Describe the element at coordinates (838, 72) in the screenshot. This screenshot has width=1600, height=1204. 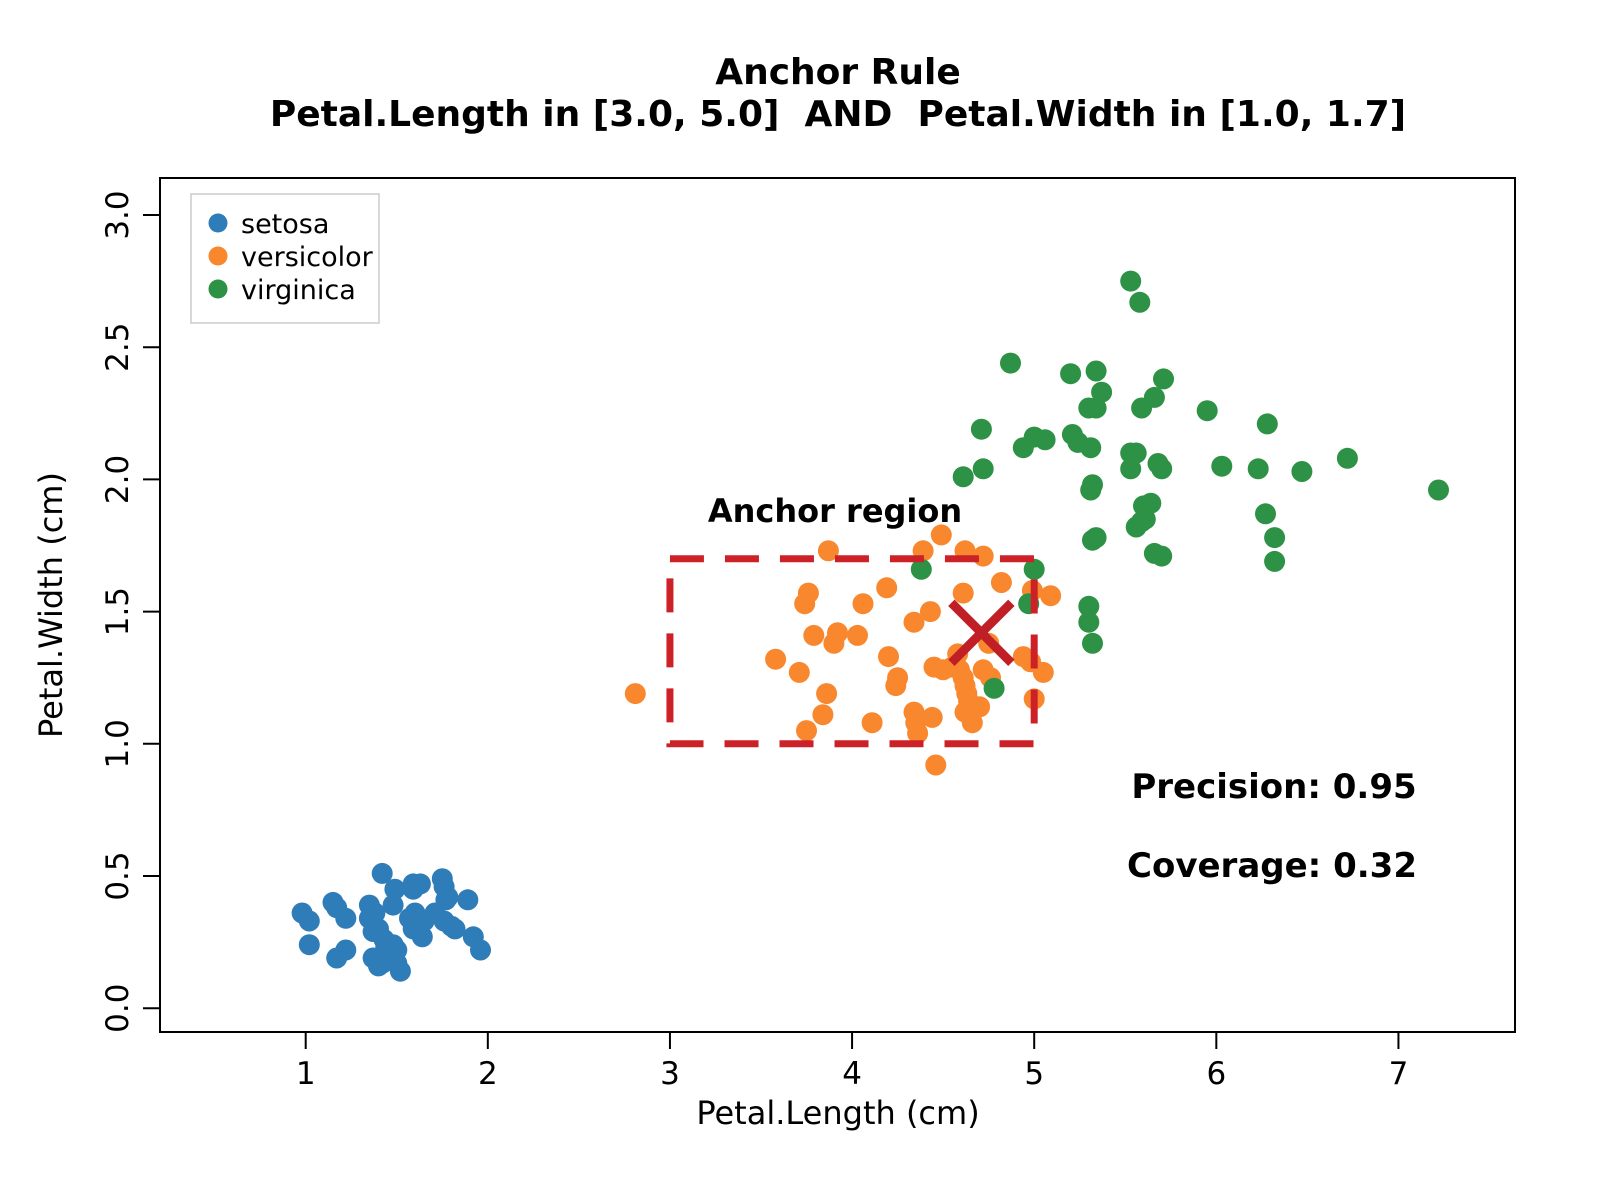
I see `chart-title: Anchor Rule` at that location.